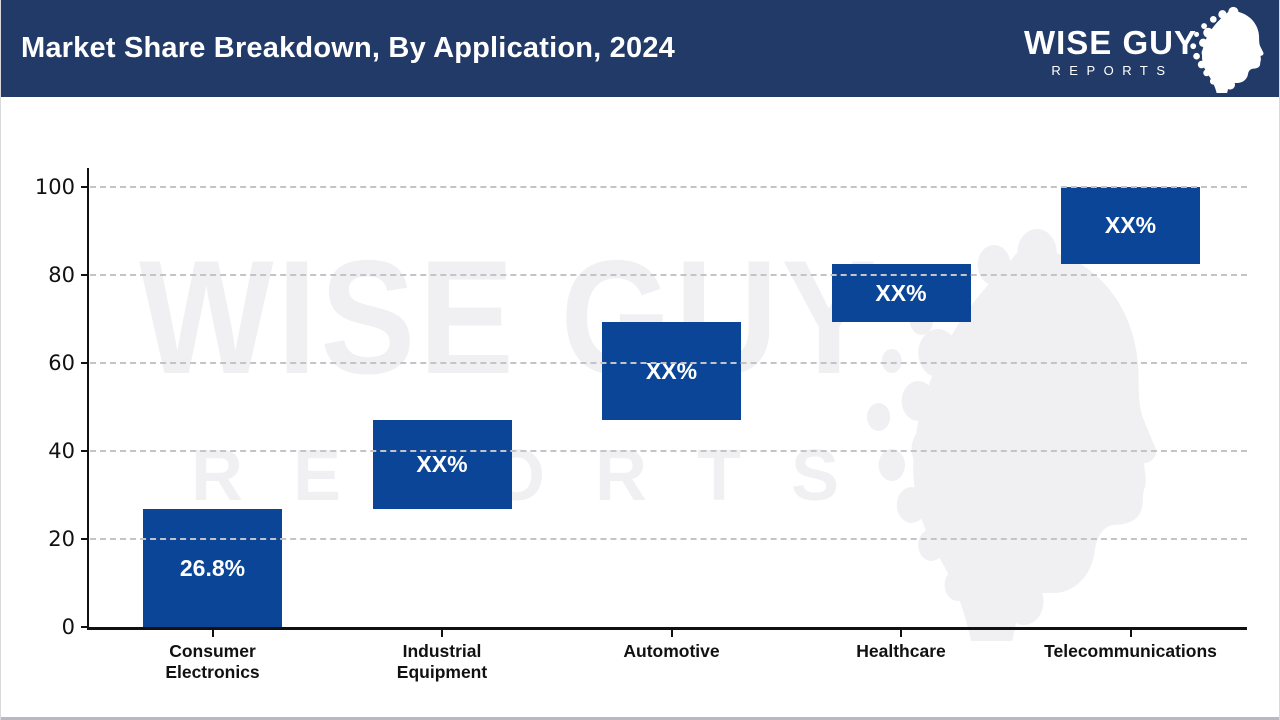 The image size is (1280, 720). I want to click on x-axis-label: Telecommunications, so click(1131, 651).